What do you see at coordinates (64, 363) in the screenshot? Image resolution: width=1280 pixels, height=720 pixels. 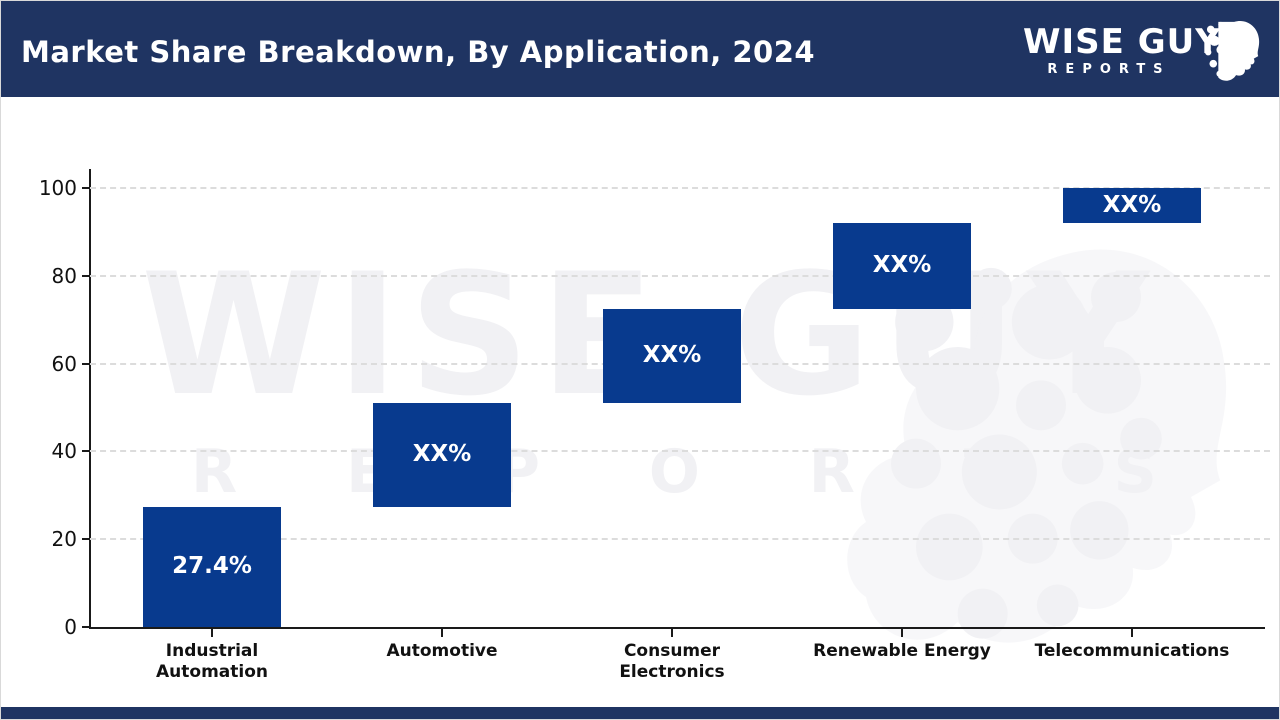 I see `y-tick-label: 60` at bounding box center [64, 363].